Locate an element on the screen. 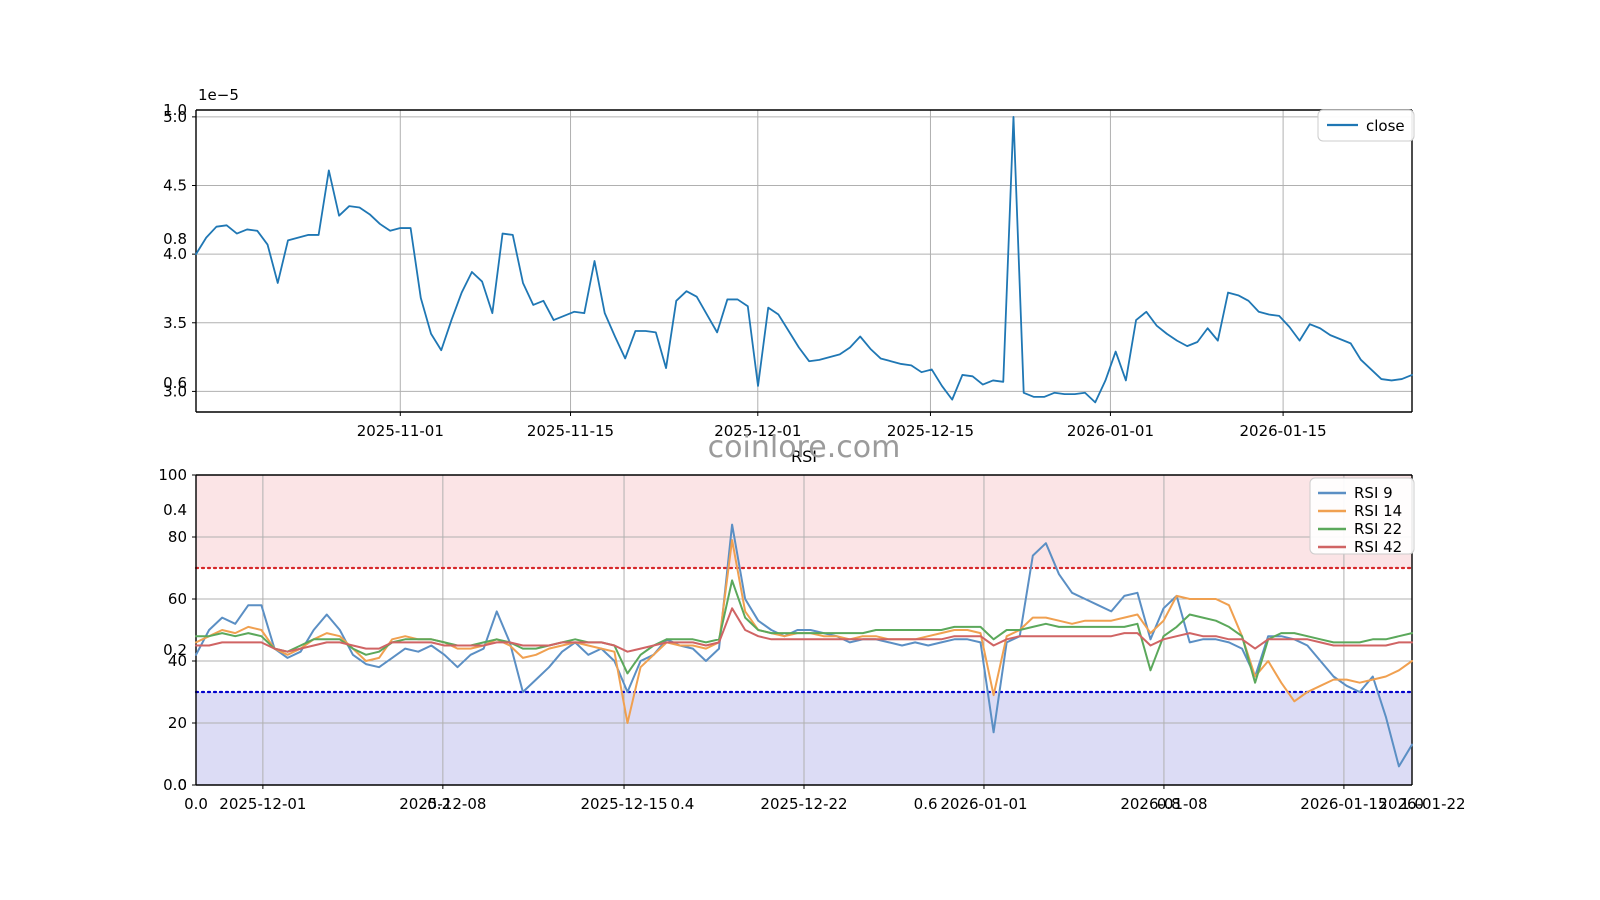  price-ytick-label: 3.5 is located at coordinates (175, 323).